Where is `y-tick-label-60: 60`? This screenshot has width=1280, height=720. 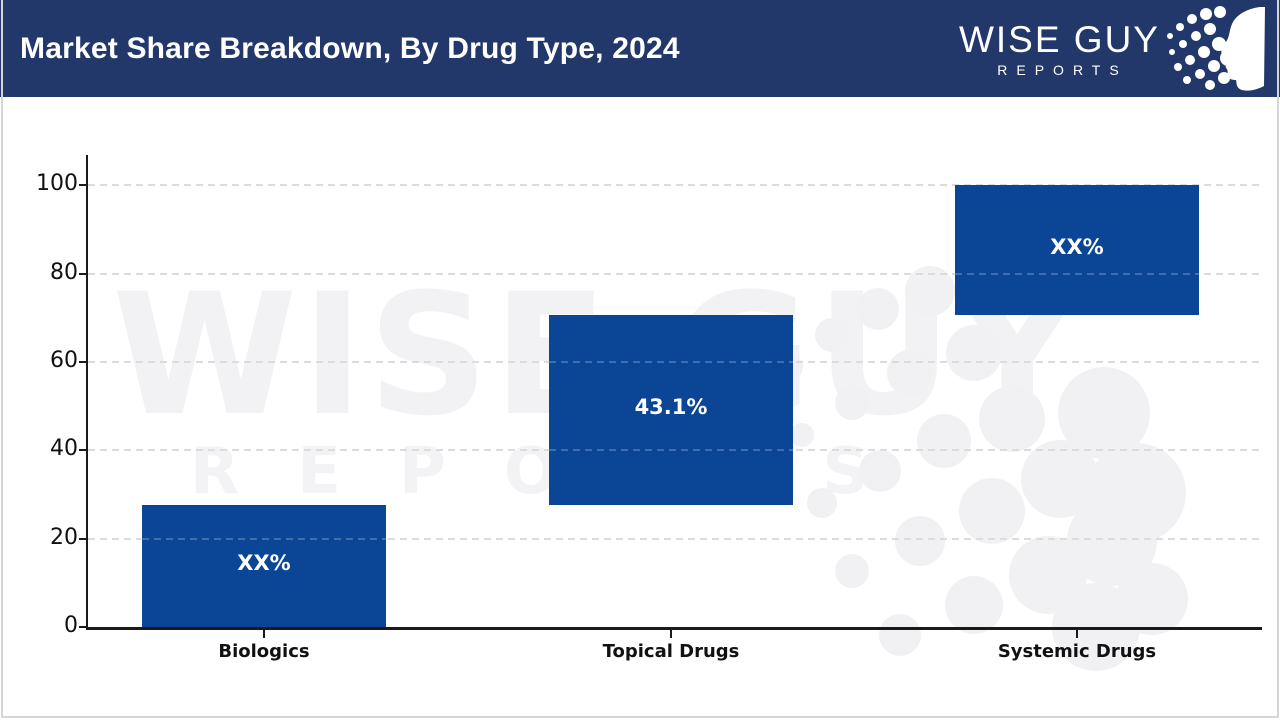 y-tick-label-60: 60 is located at coordinates (64, 360).